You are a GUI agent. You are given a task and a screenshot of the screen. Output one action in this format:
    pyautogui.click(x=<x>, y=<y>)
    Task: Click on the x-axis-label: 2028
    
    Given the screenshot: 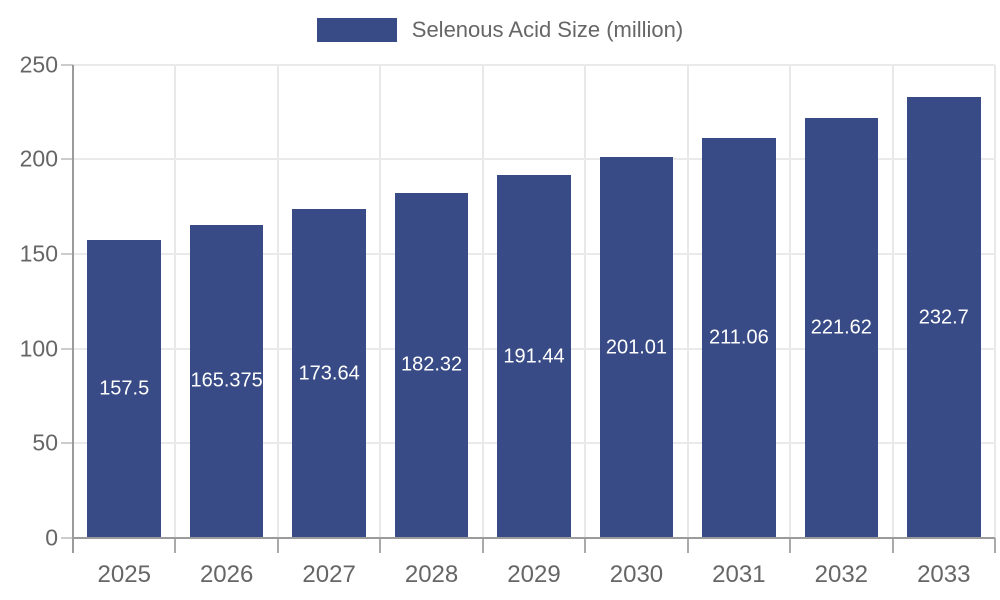 What is the action you would take?
    pyautogui.click(x=431, y=574)
    